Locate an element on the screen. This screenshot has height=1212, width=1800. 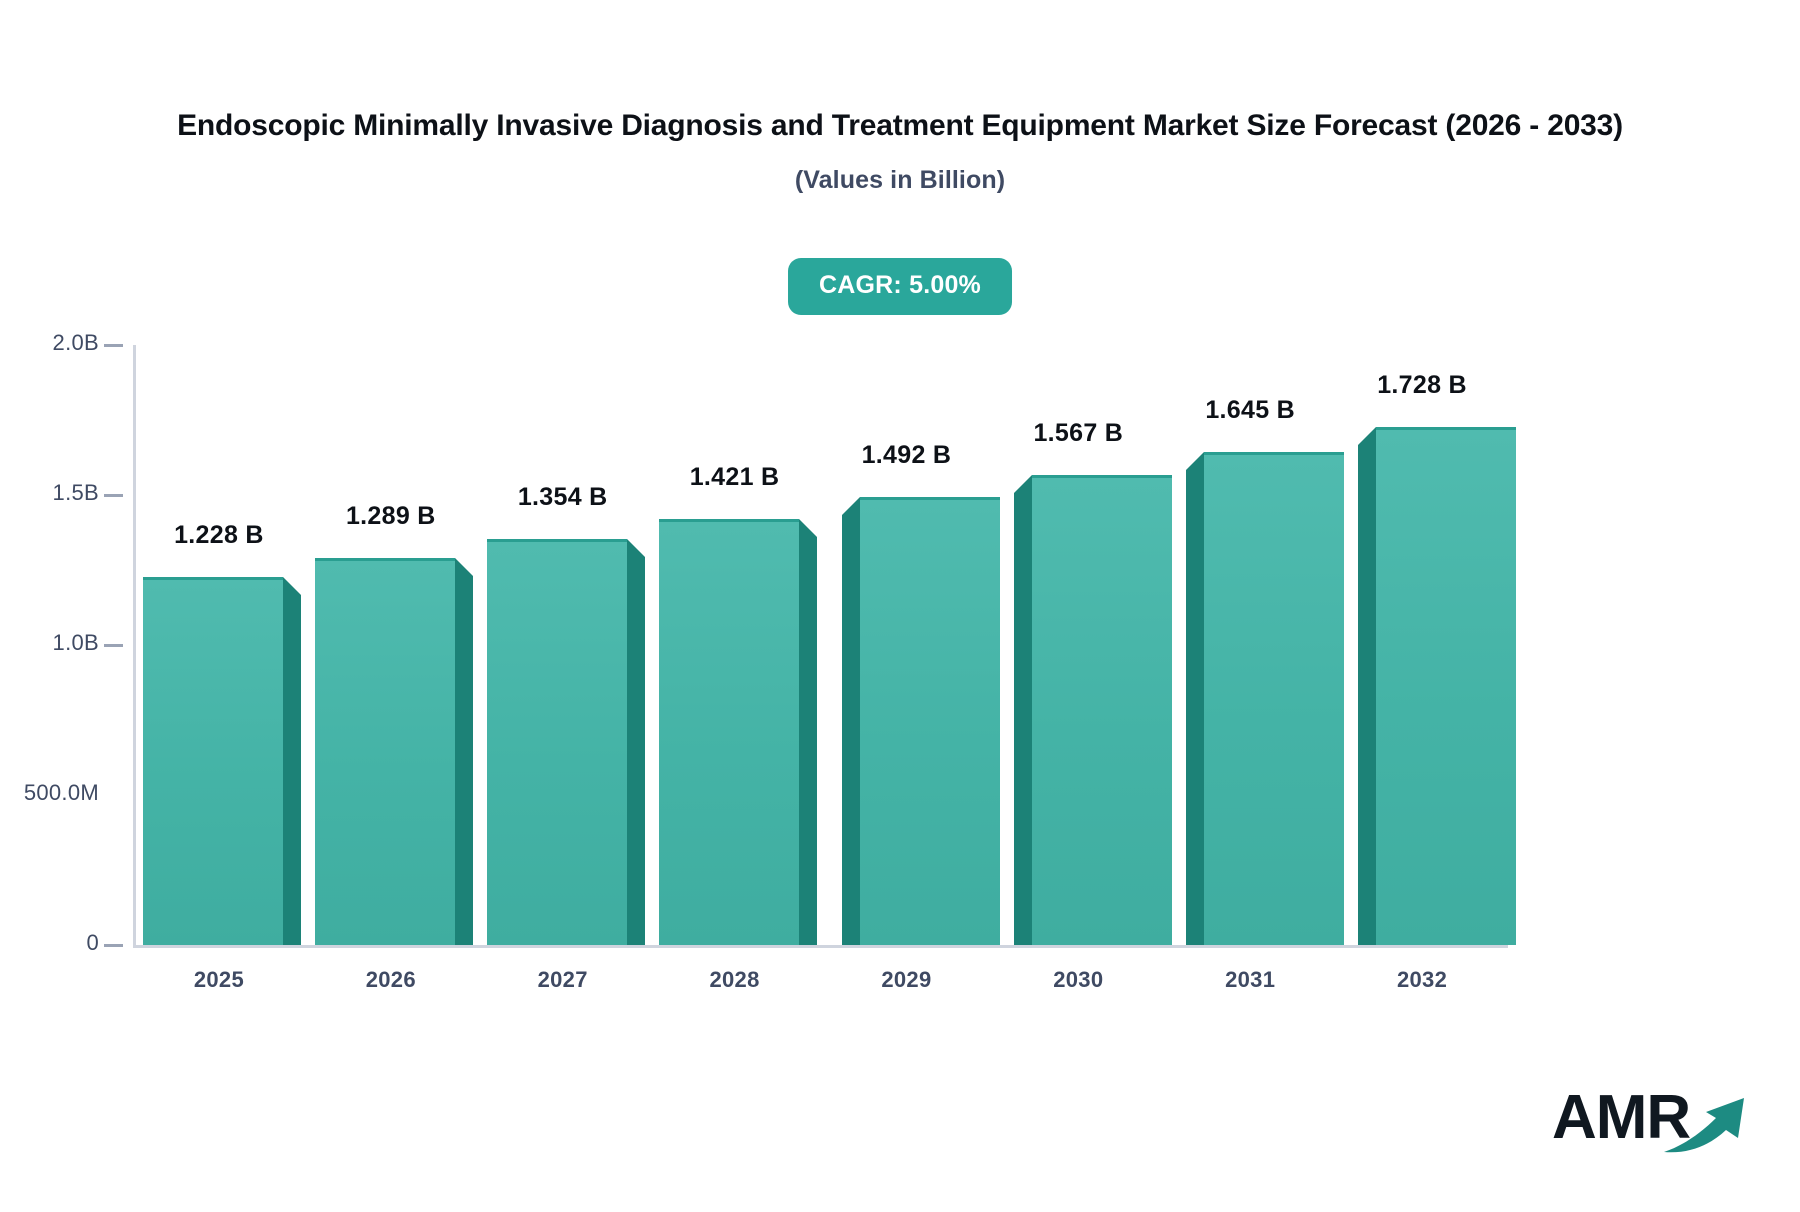
bar-value-label: 1.228 B is located at coordinates (219, 534).